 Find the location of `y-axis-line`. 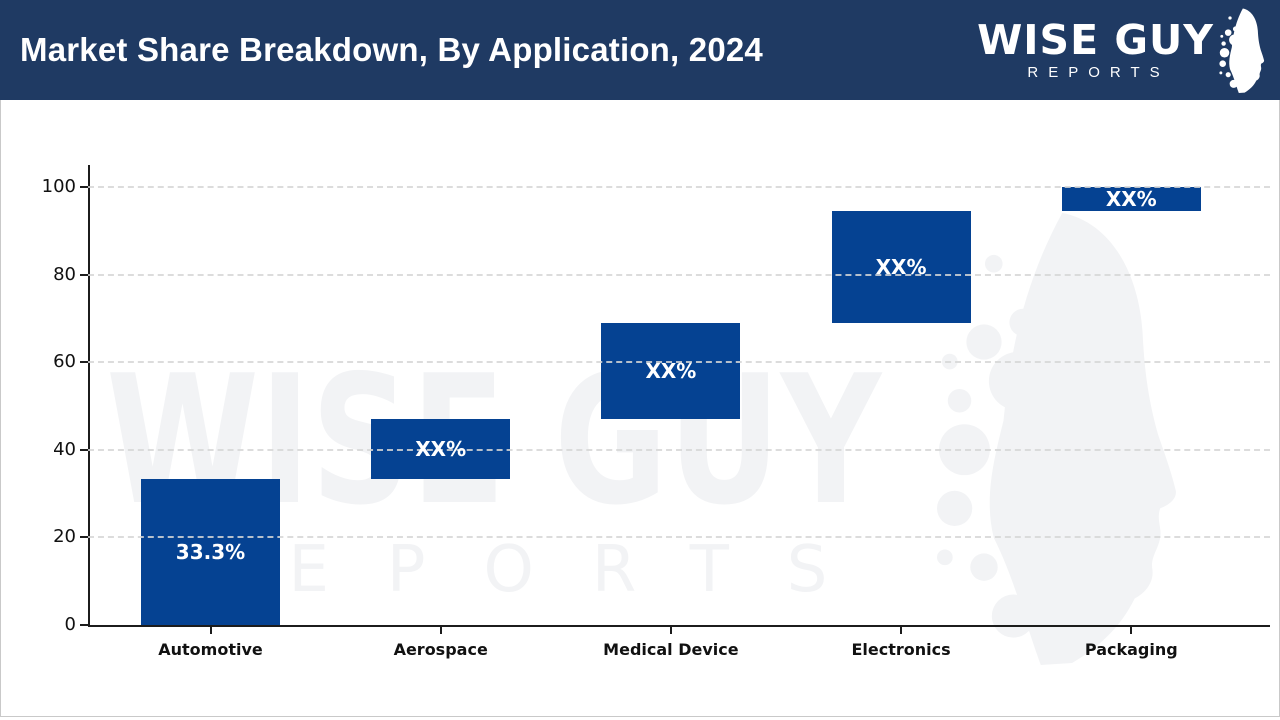

y-axis-line is located at coordinates (89, 396).